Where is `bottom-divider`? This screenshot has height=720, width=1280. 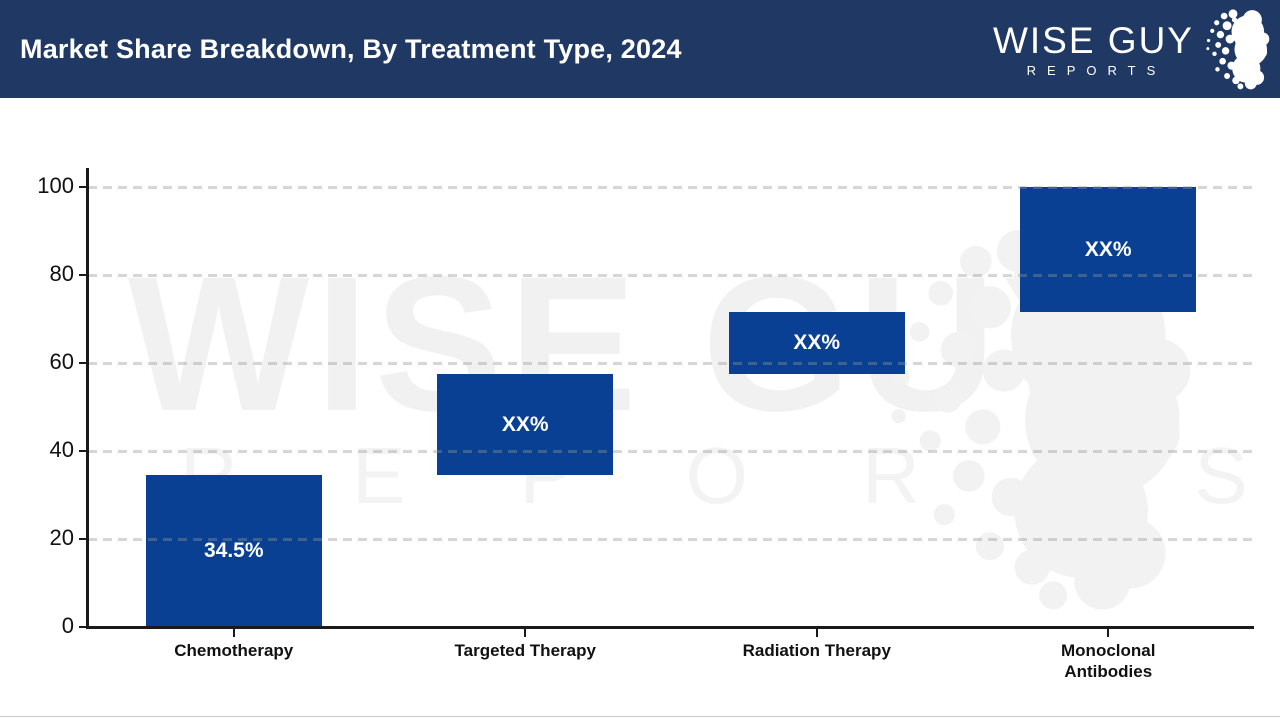 bottom-divider is located at coordinates (640, 716).